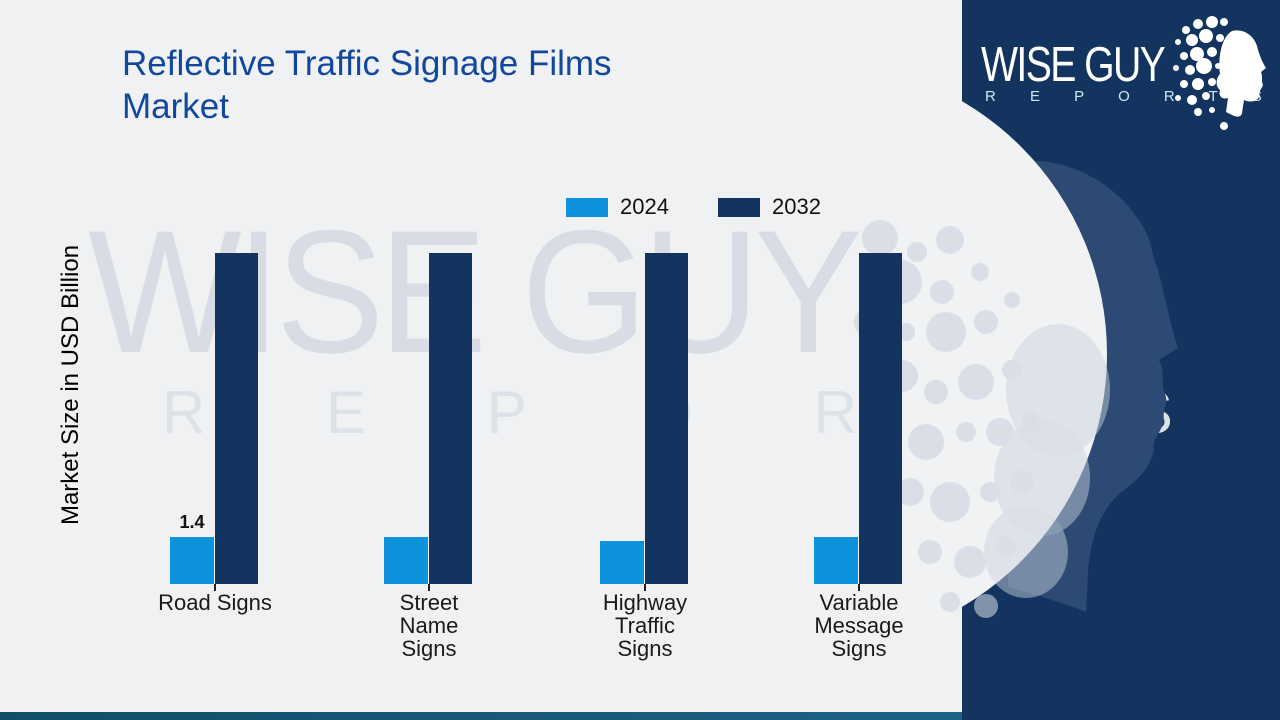  I want to click on bar-2032-street-name-signs, so click(450, 418).